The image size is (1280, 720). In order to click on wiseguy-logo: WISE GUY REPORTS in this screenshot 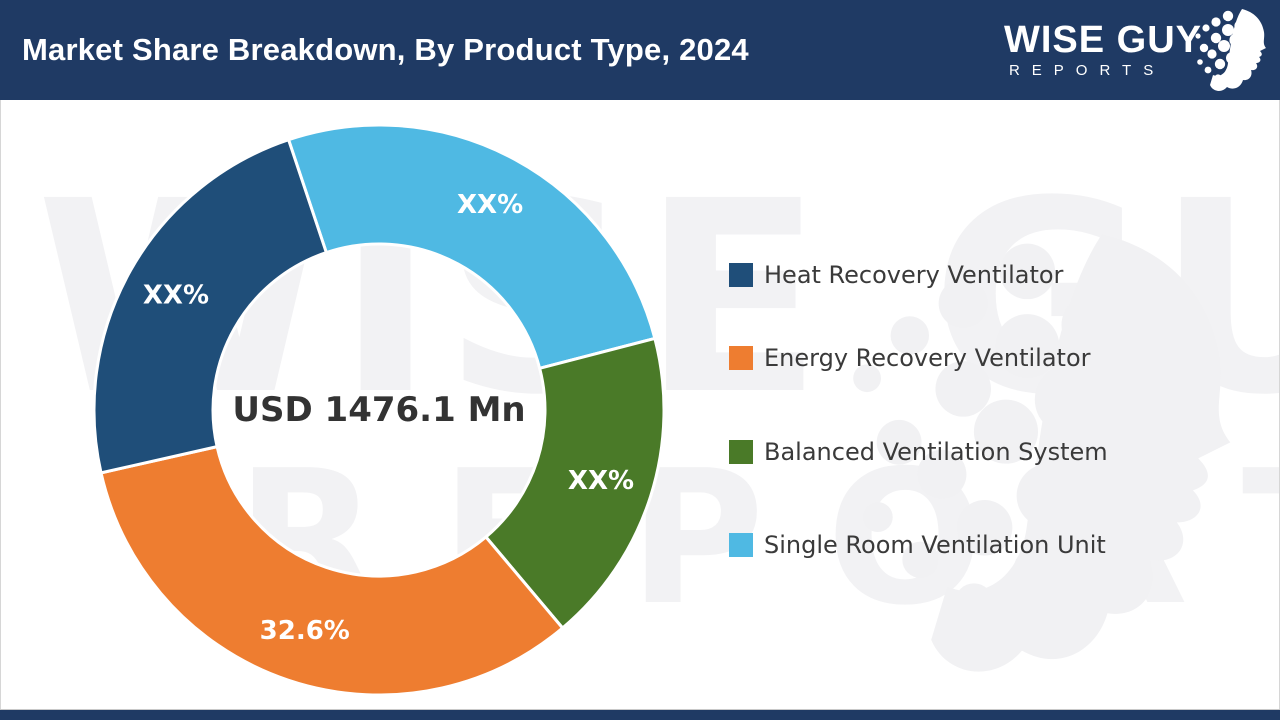, I will do `click(1137, 50)`.